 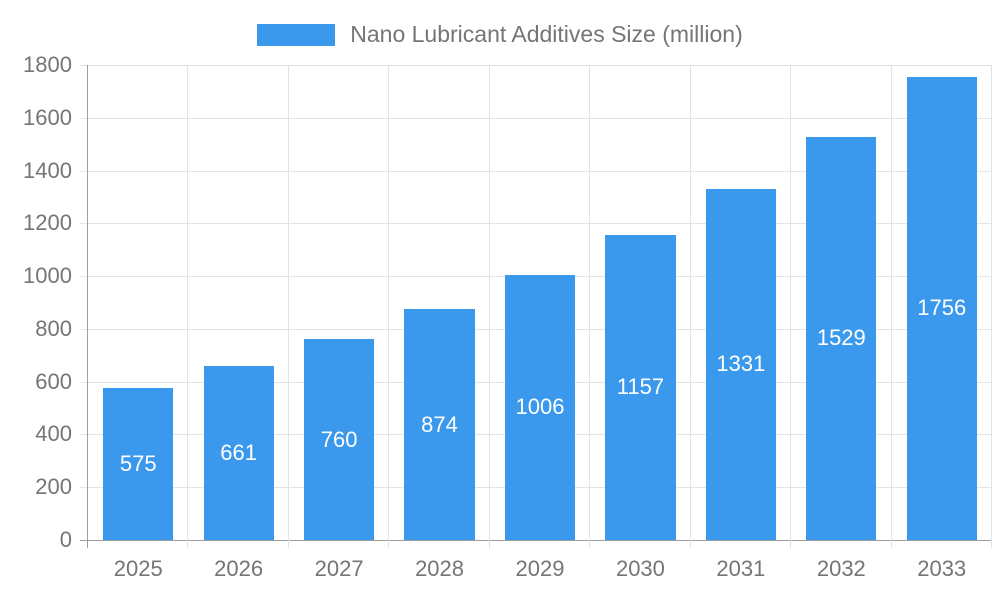 I want to click on legend-label: Nano Lubricant Additives Size (million), so click(x=546, y=34).